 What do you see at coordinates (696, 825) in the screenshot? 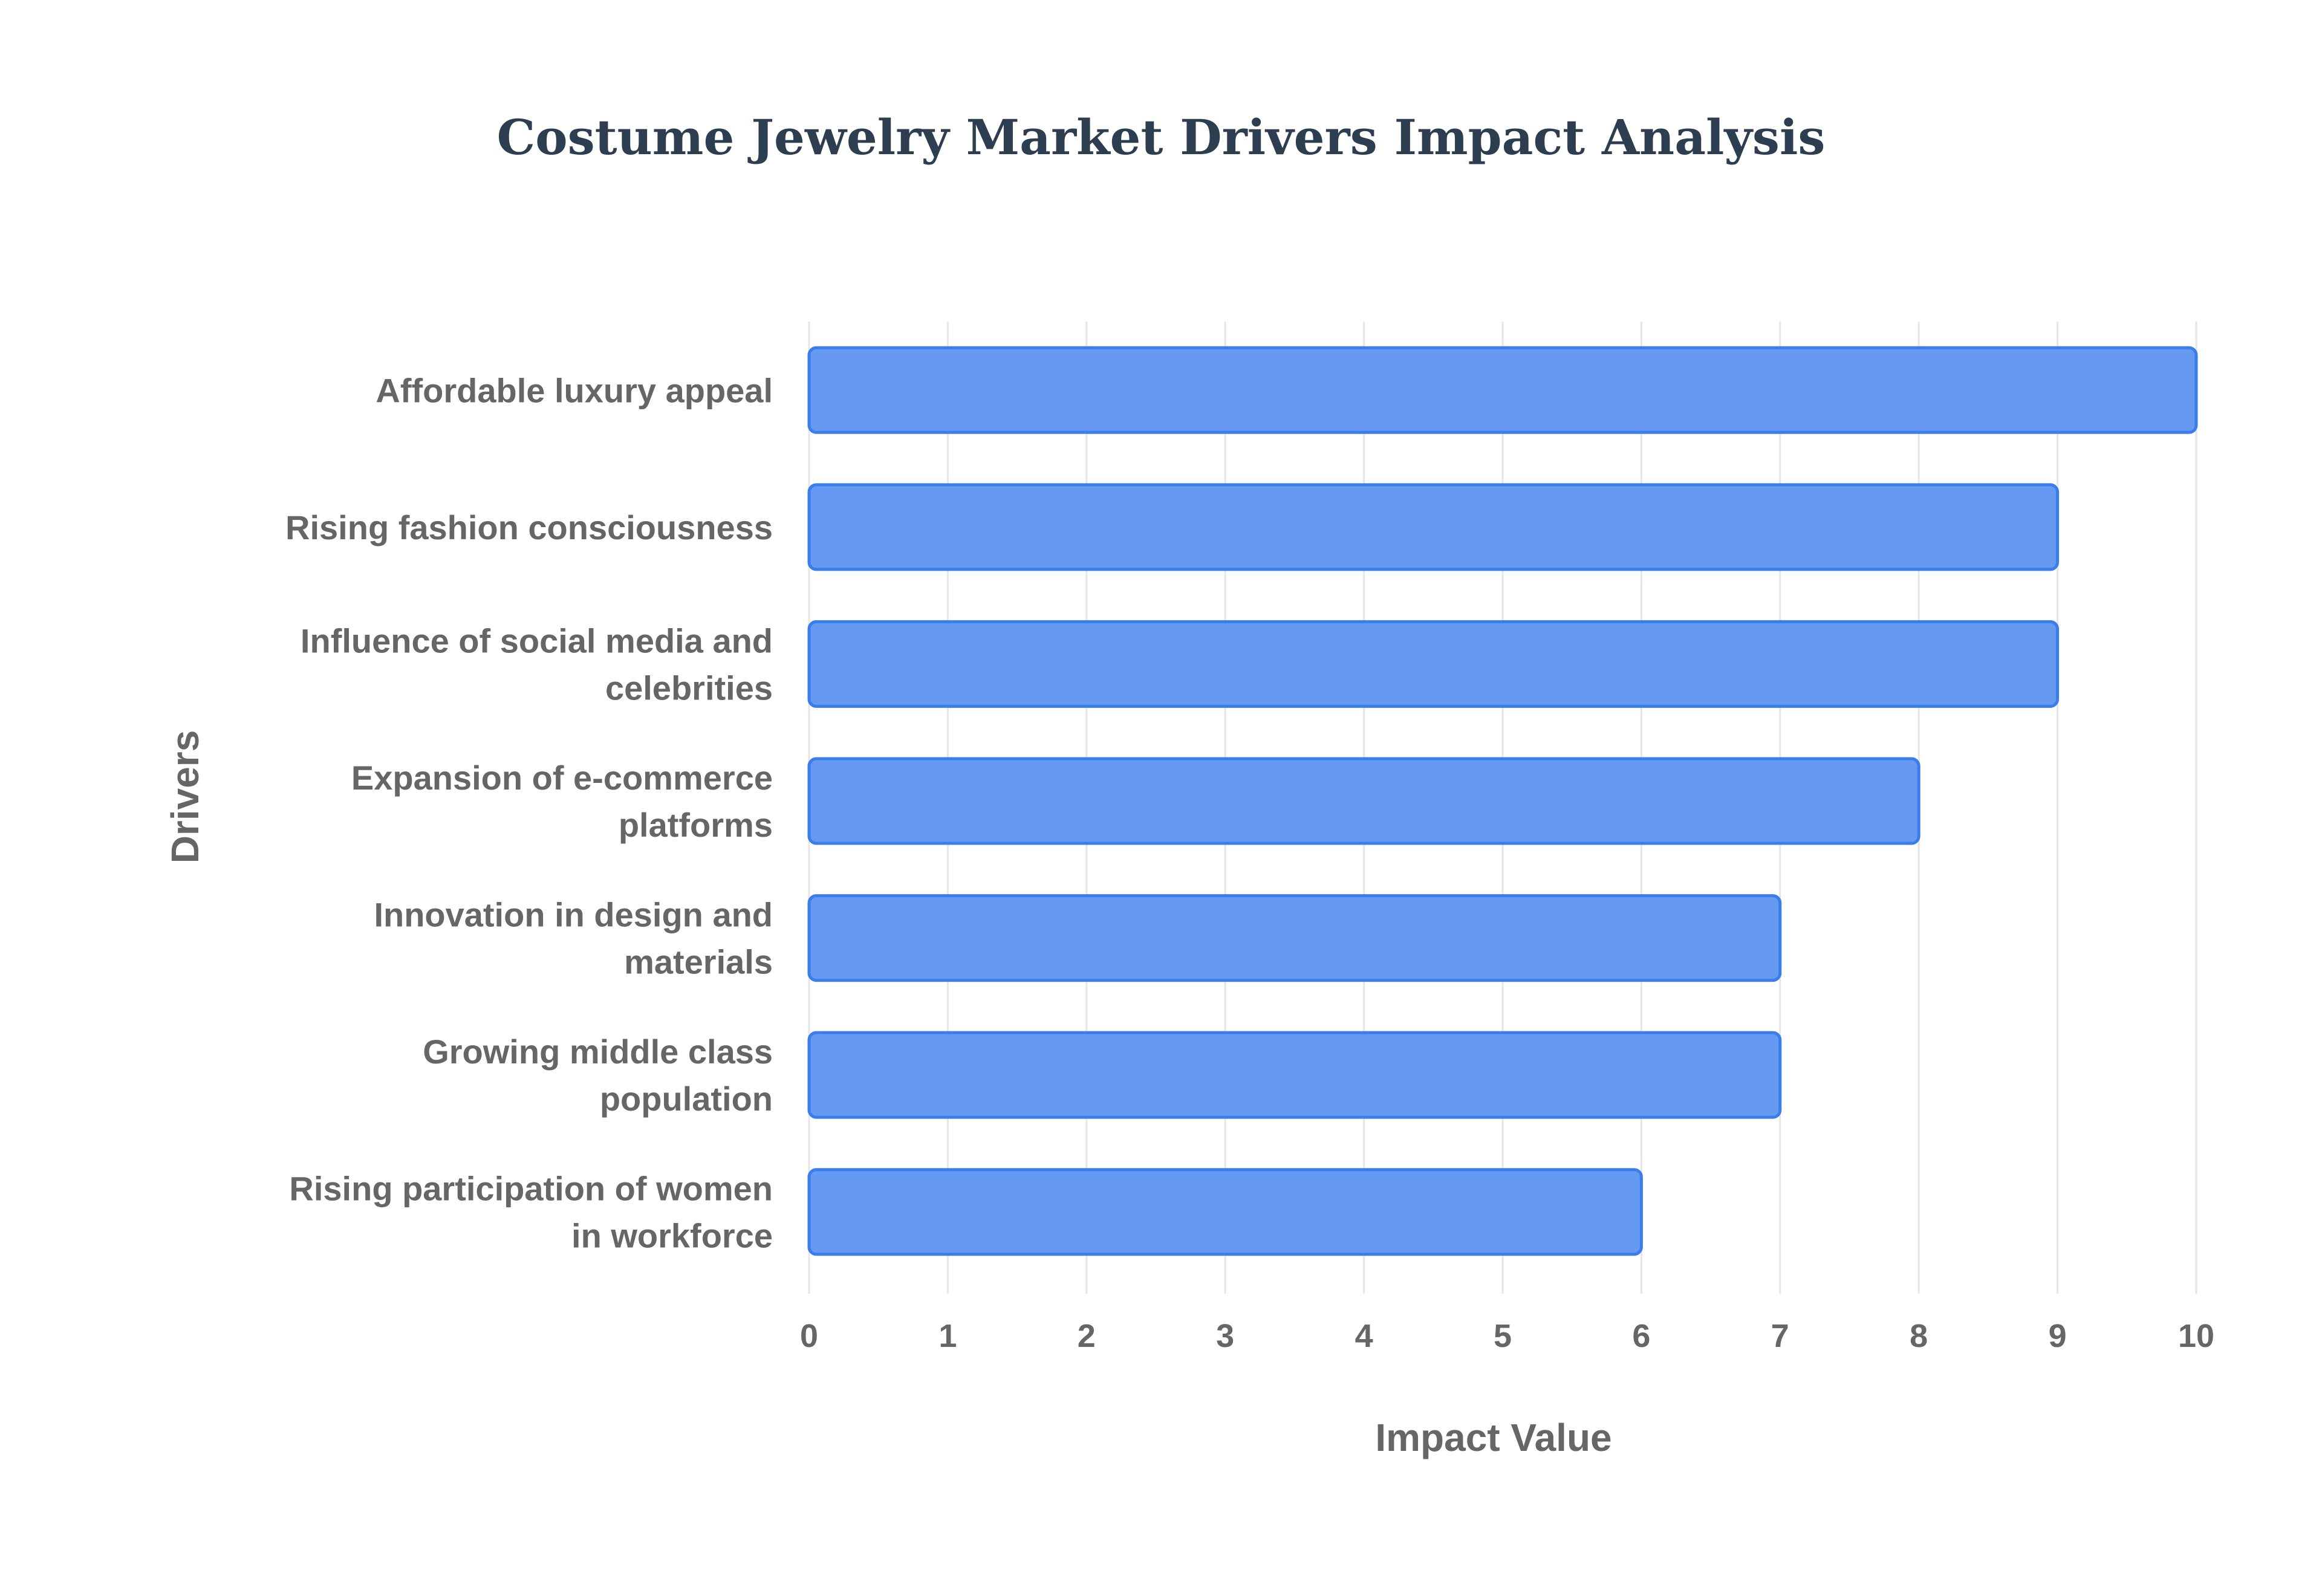
I see `category-label: platforms` at bounding box center [696, 825].